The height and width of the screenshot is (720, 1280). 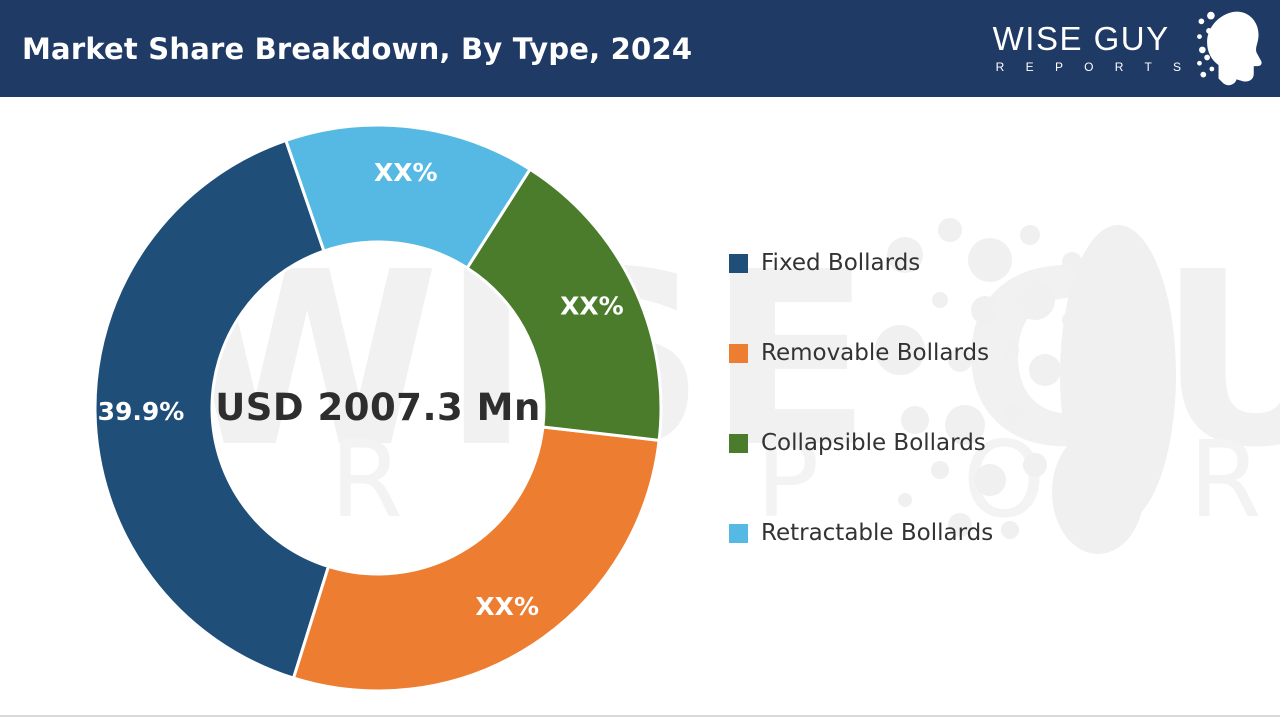 I want to click on donut-segment-fixed-bollards, so click(x=211, y=409).